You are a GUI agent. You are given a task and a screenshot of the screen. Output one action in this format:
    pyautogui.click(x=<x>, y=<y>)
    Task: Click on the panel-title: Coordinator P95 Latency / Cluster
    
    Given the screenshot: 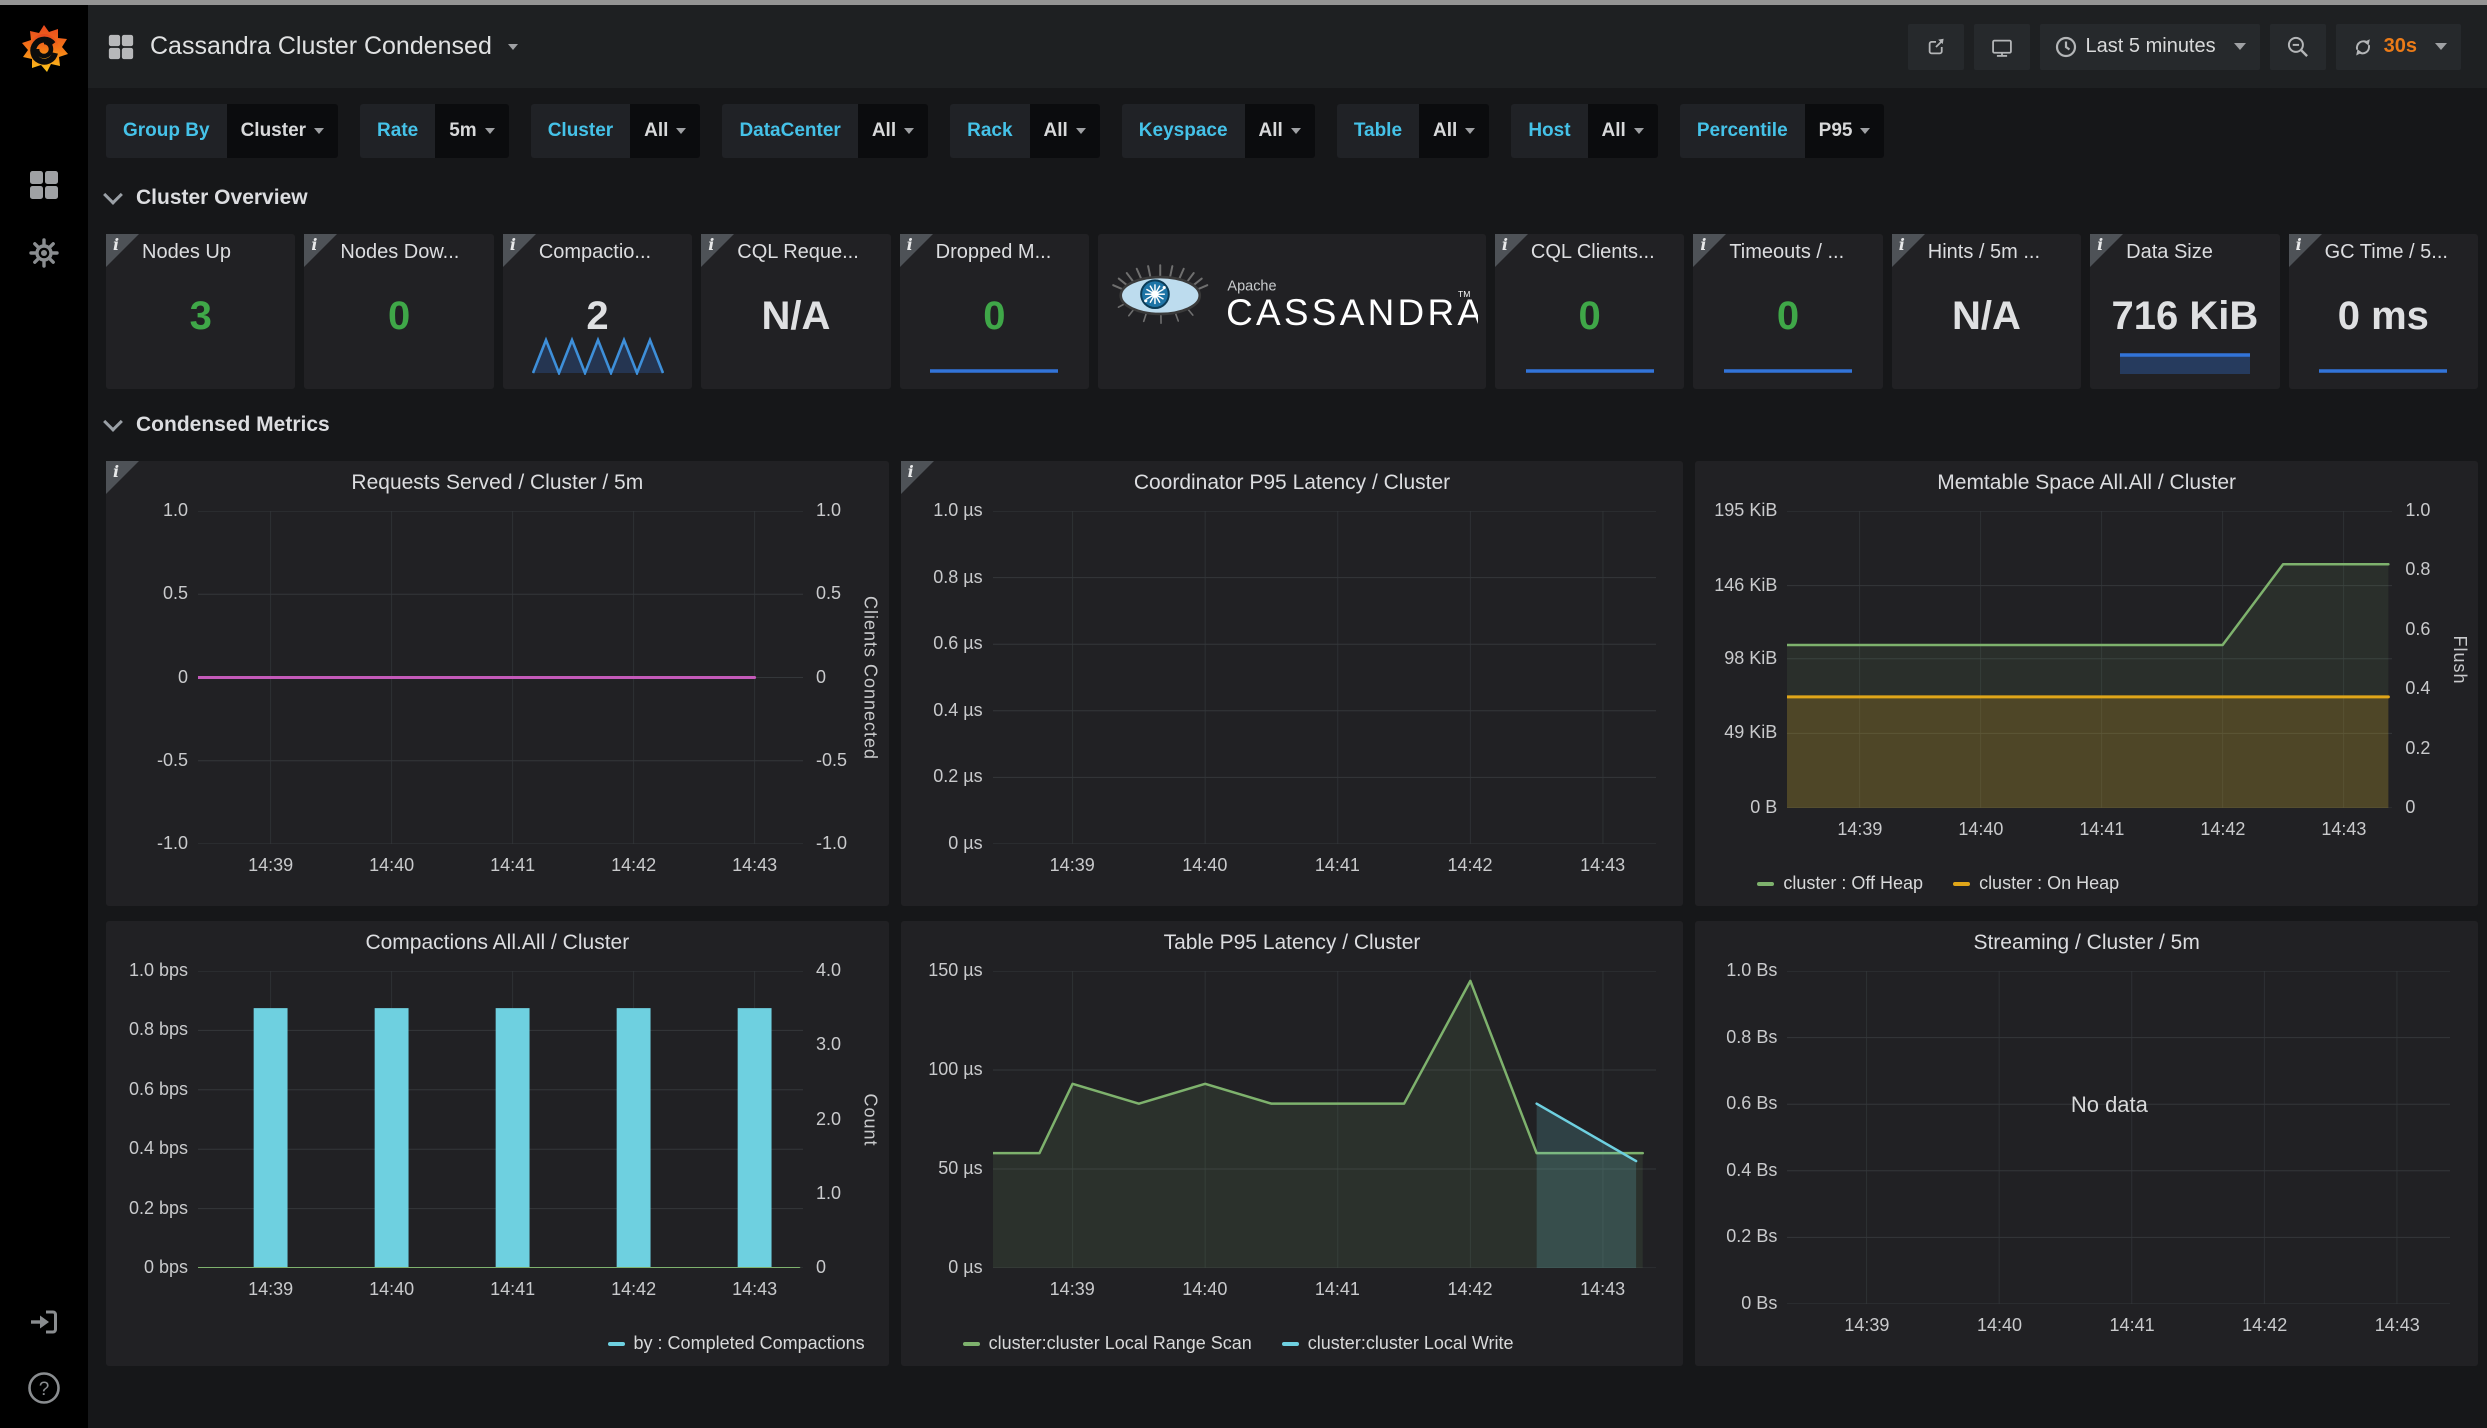 What is the action you would take?
    pyautogui.click(x=1292, y=482)
    